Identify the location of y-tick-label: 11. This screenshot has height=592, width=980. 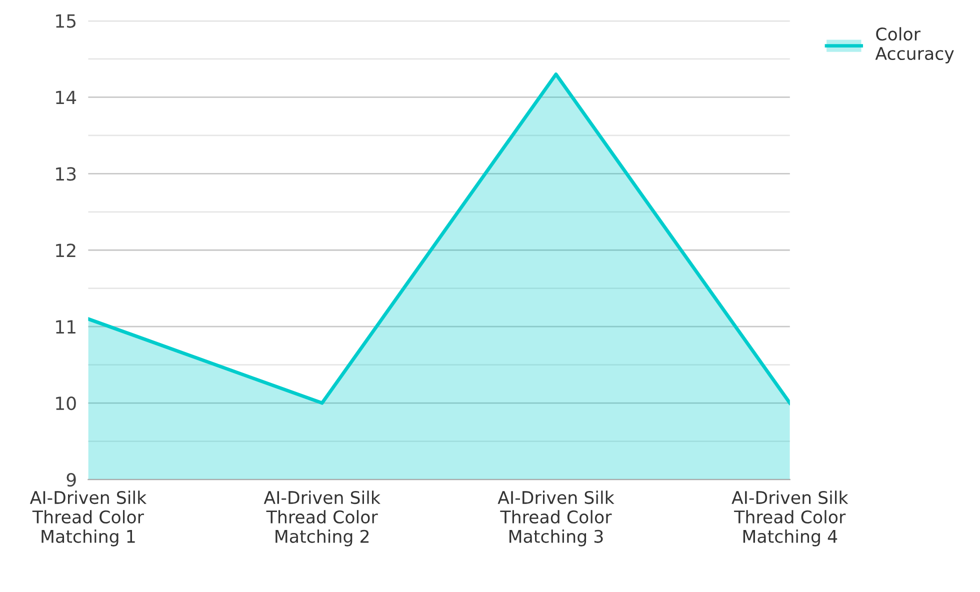
(66, 327).